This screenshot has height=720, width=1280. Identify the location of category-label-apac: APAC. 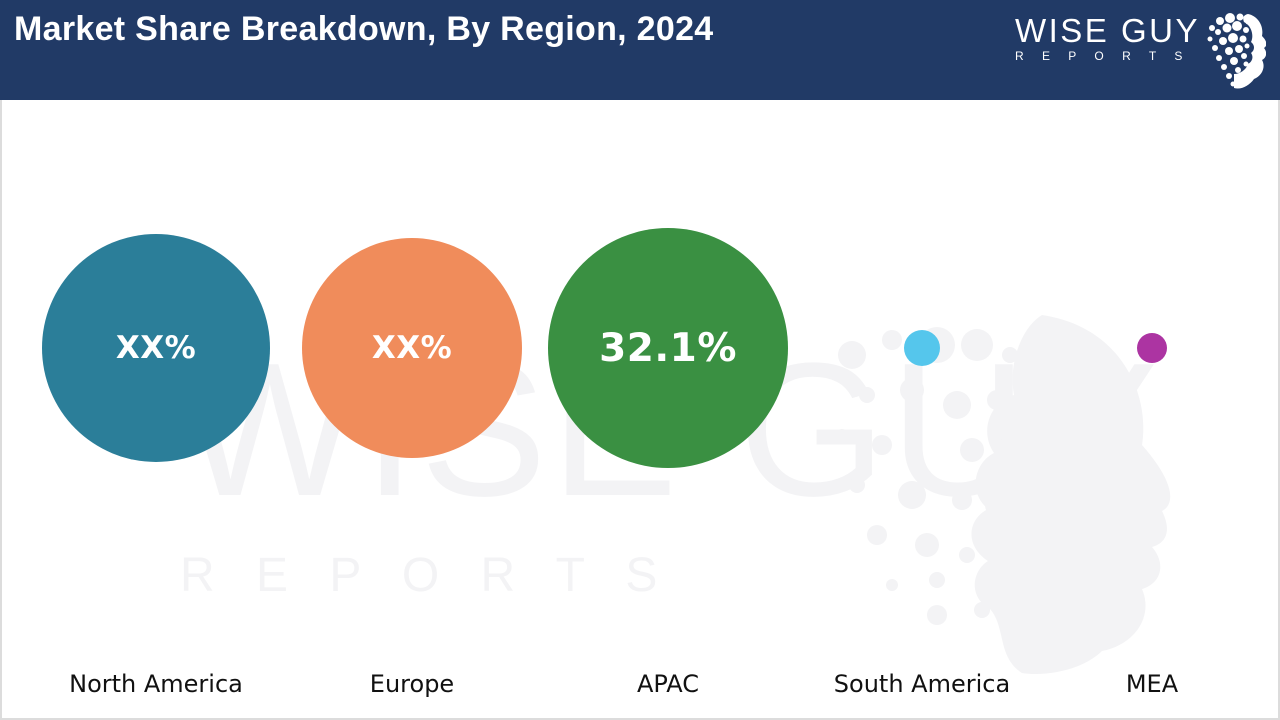
(668, 684).